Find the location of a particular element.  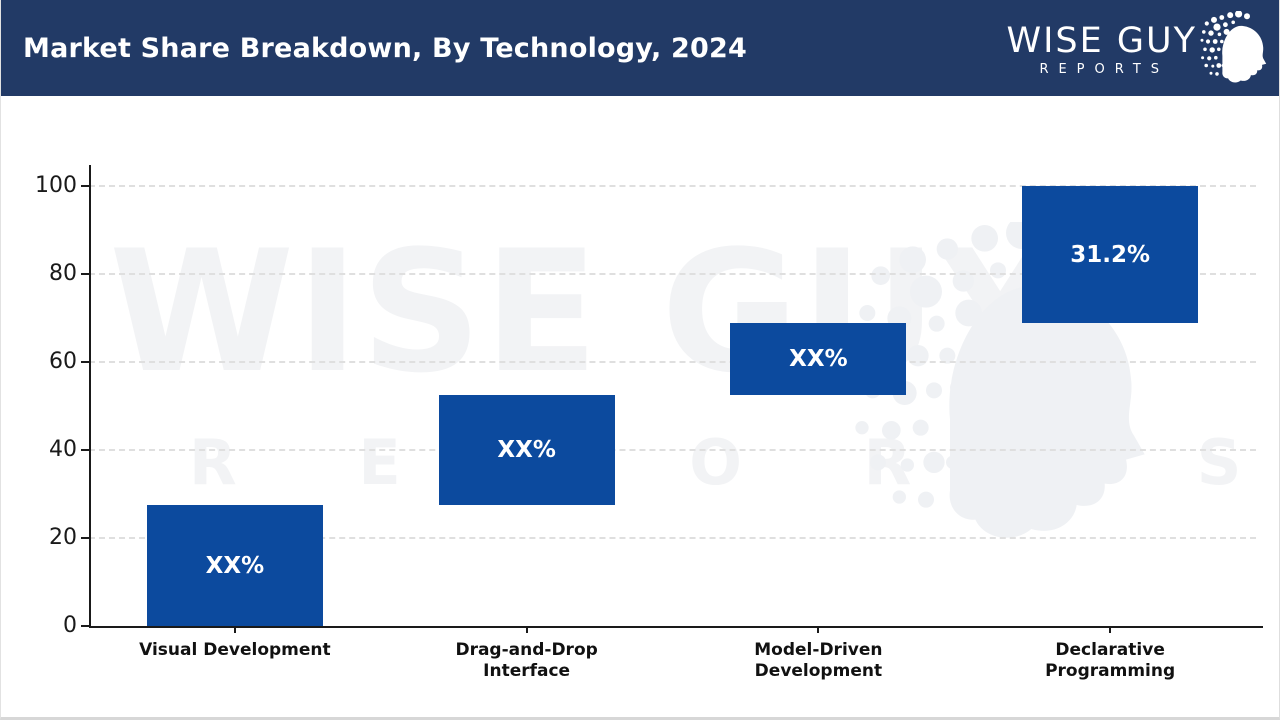

logo-wordmark: WISE GUY is located at coordinates (1101, 40).